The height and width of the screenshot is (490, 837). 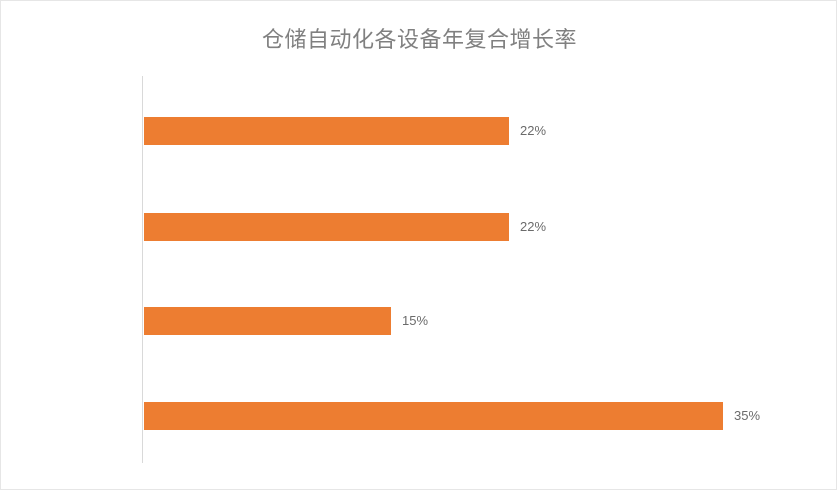 I want to click on bar-value-label: 15%, so click(x=415, y=320).